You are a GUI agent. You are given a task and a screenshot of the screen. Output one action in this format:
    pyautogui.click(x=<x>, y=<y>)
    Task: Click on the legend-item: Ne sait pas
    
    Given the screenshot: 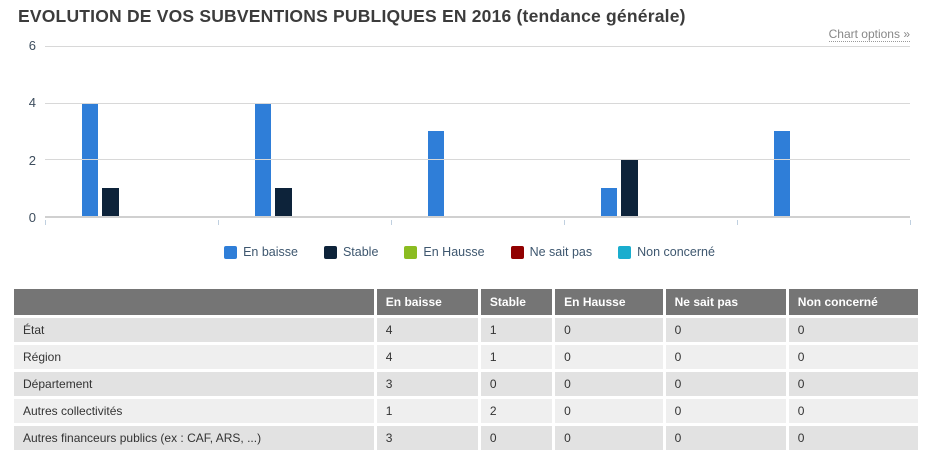 What is the action you would take?
    pyautogui.click(x=551, y=252)
    